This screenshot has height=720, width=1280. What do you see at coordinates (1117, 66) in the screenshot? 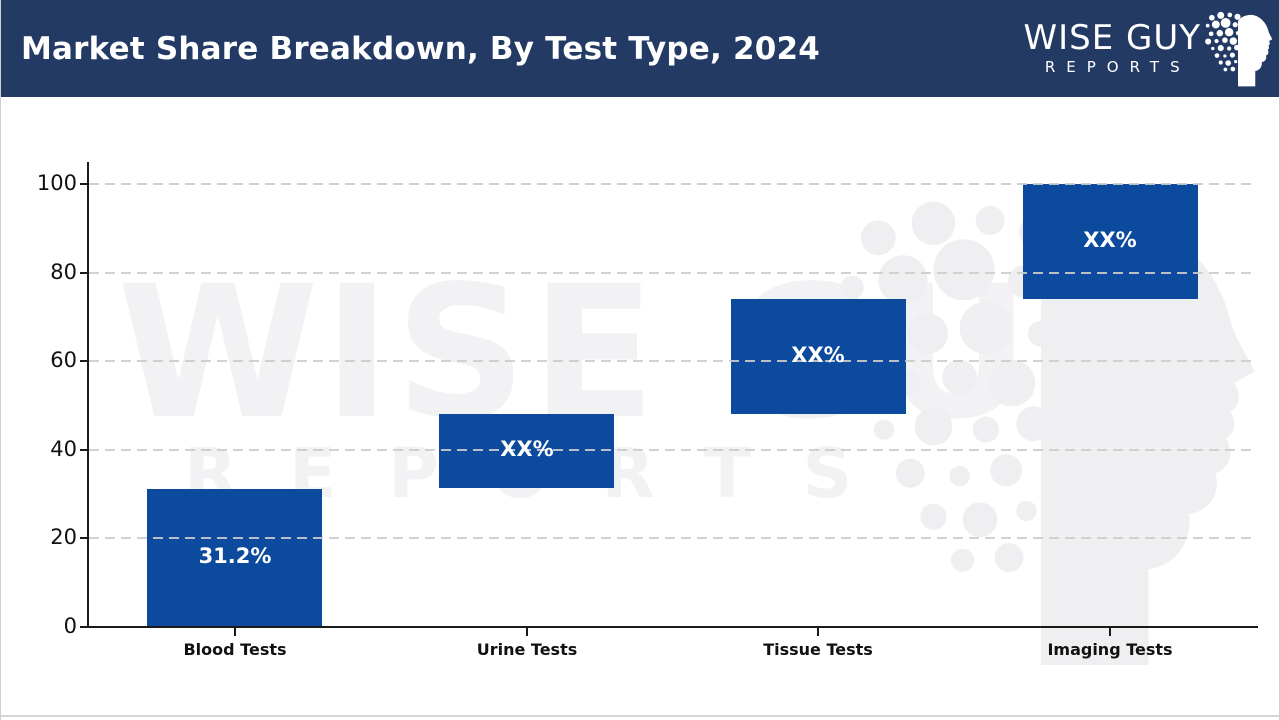
I see `logo-wordmark-line2: REPORTS` at bounding box center [1117, 66].